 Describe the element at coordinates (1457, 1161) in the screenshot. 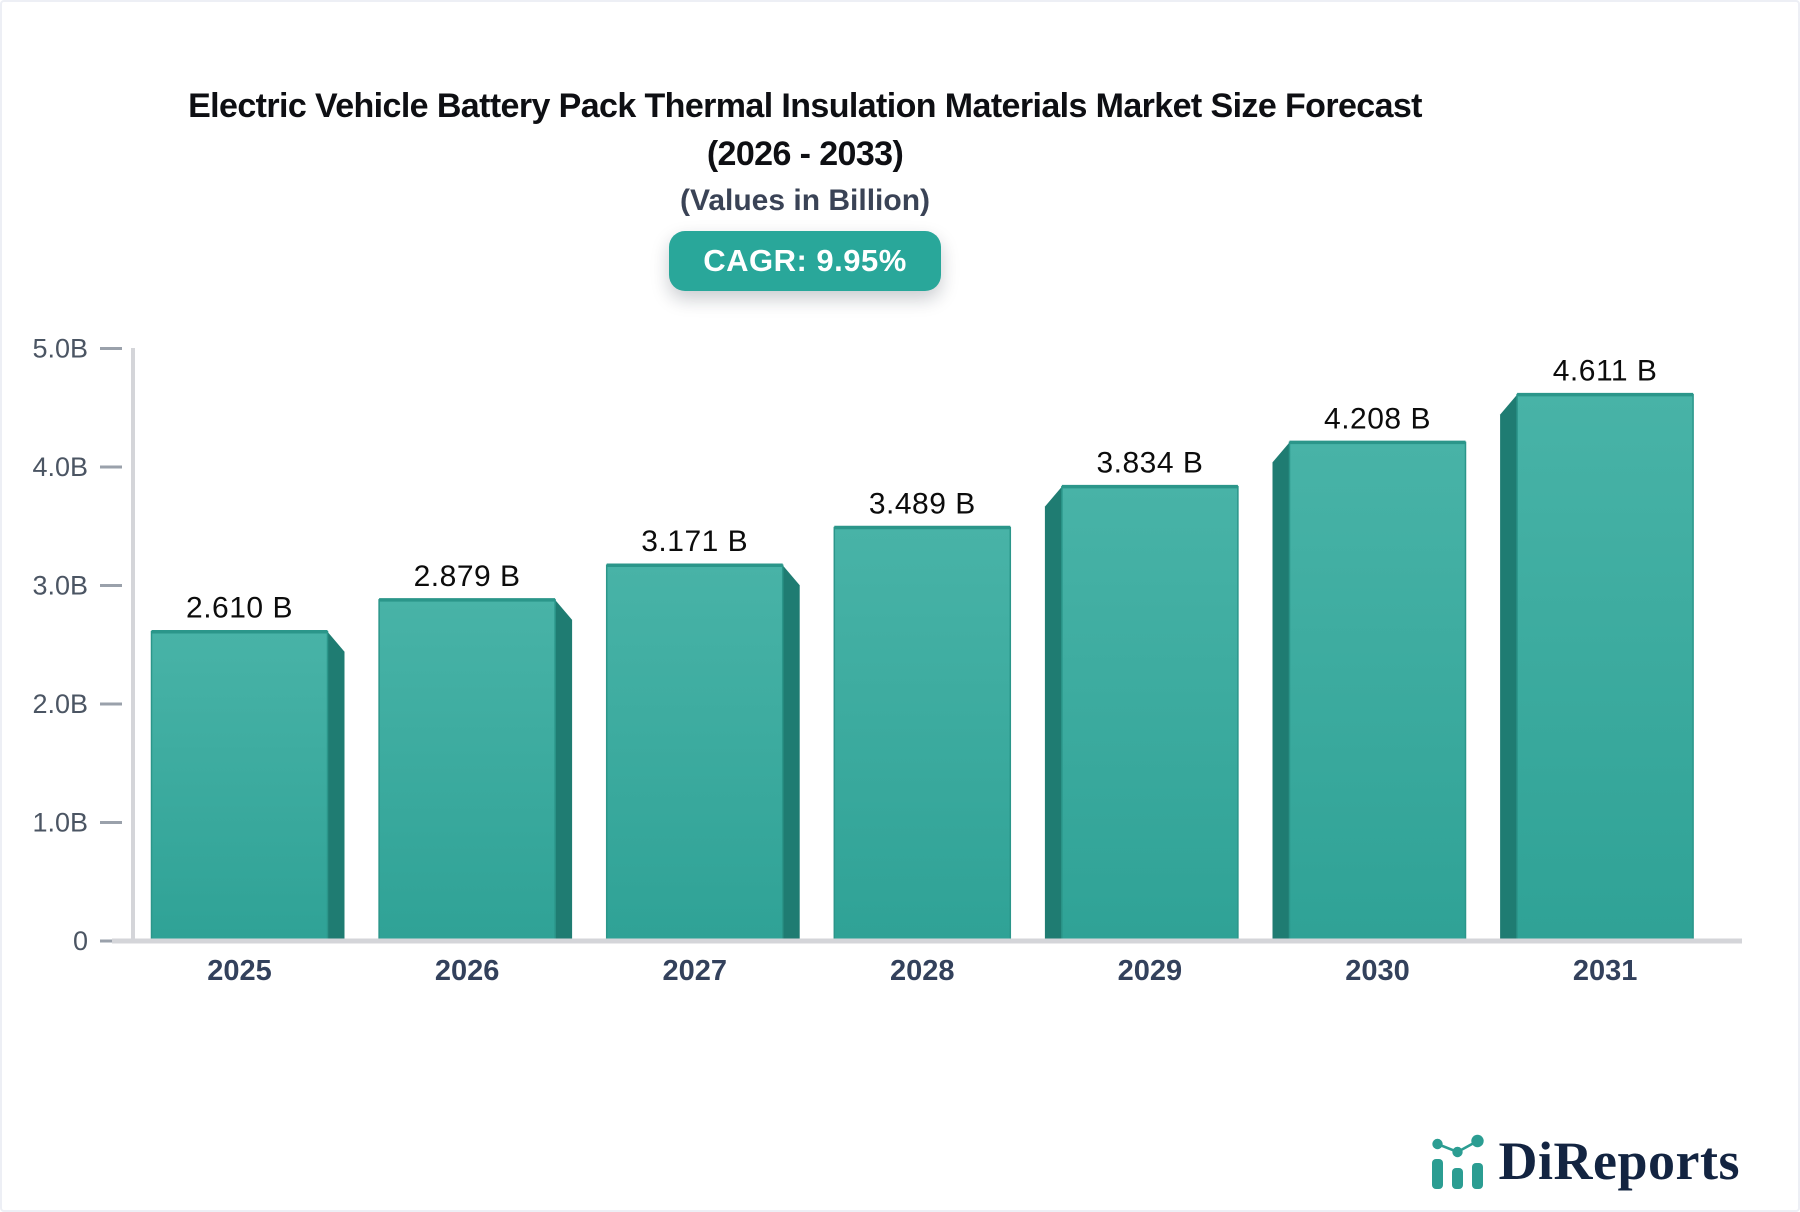

I see `direports-bar-chart-icon` at that location.